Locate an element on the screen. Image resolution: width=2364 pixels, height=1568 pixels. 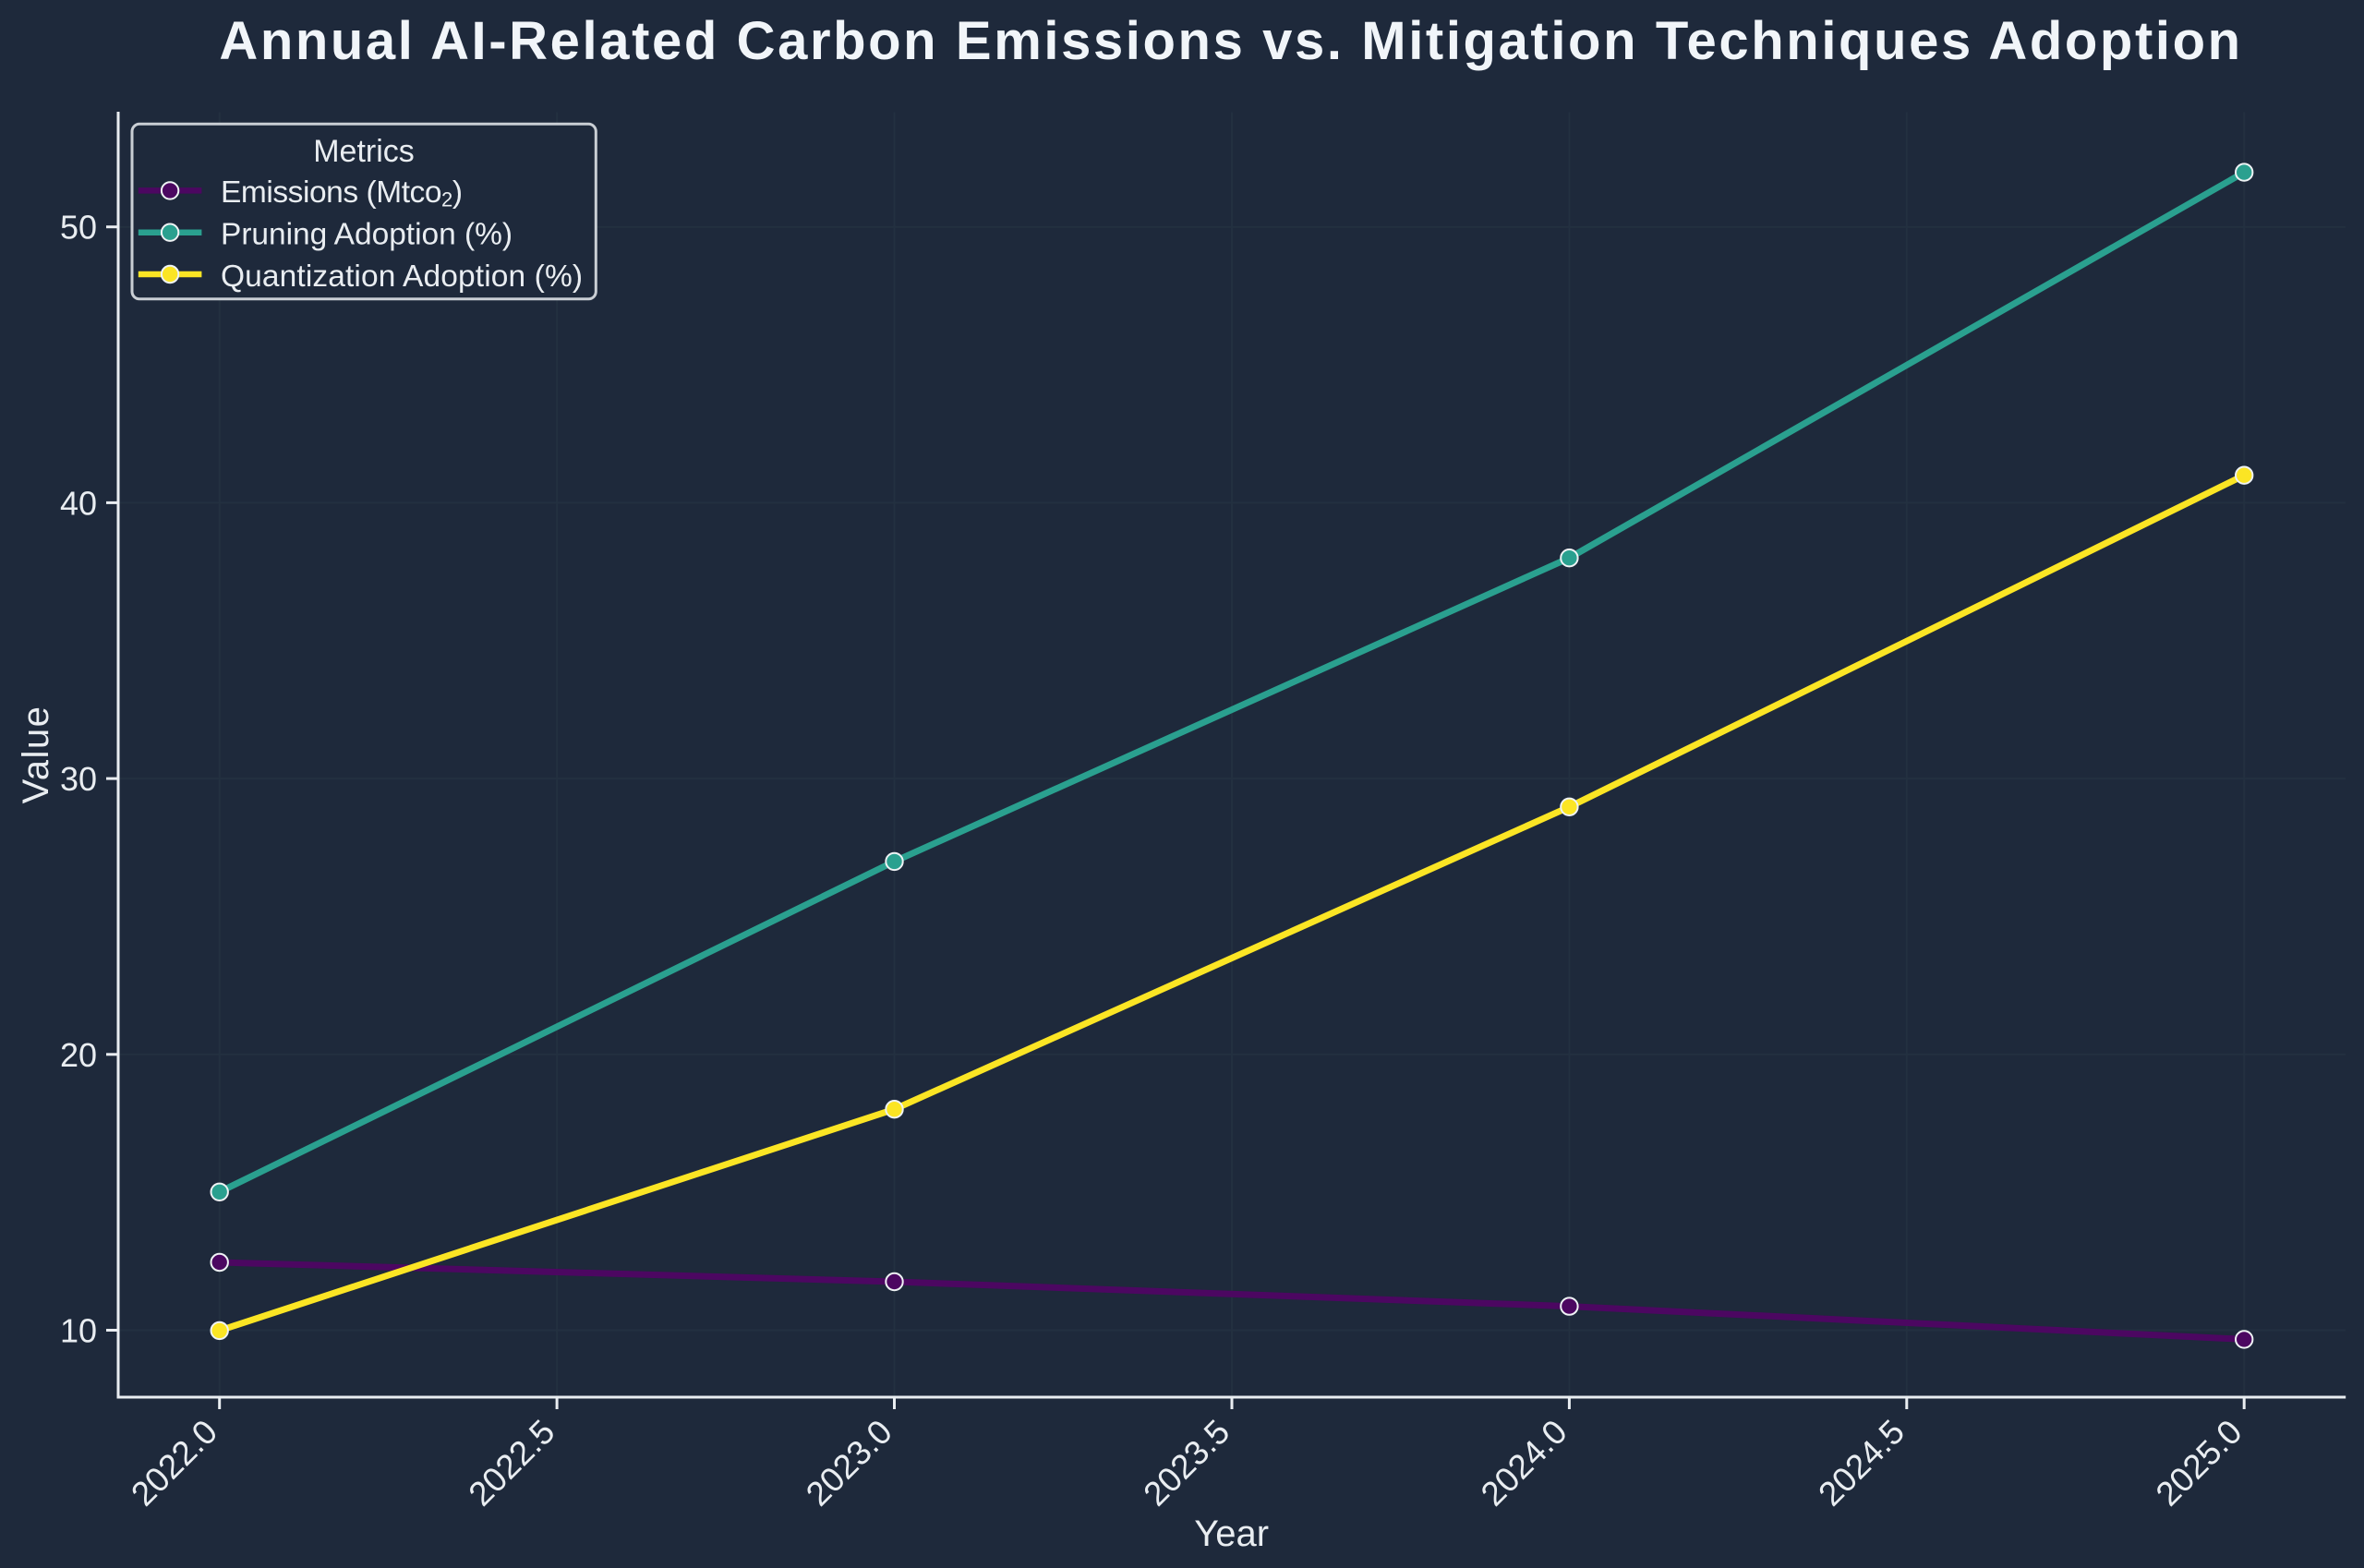
svg-text: Year is located at coordinates (1231, 1534).